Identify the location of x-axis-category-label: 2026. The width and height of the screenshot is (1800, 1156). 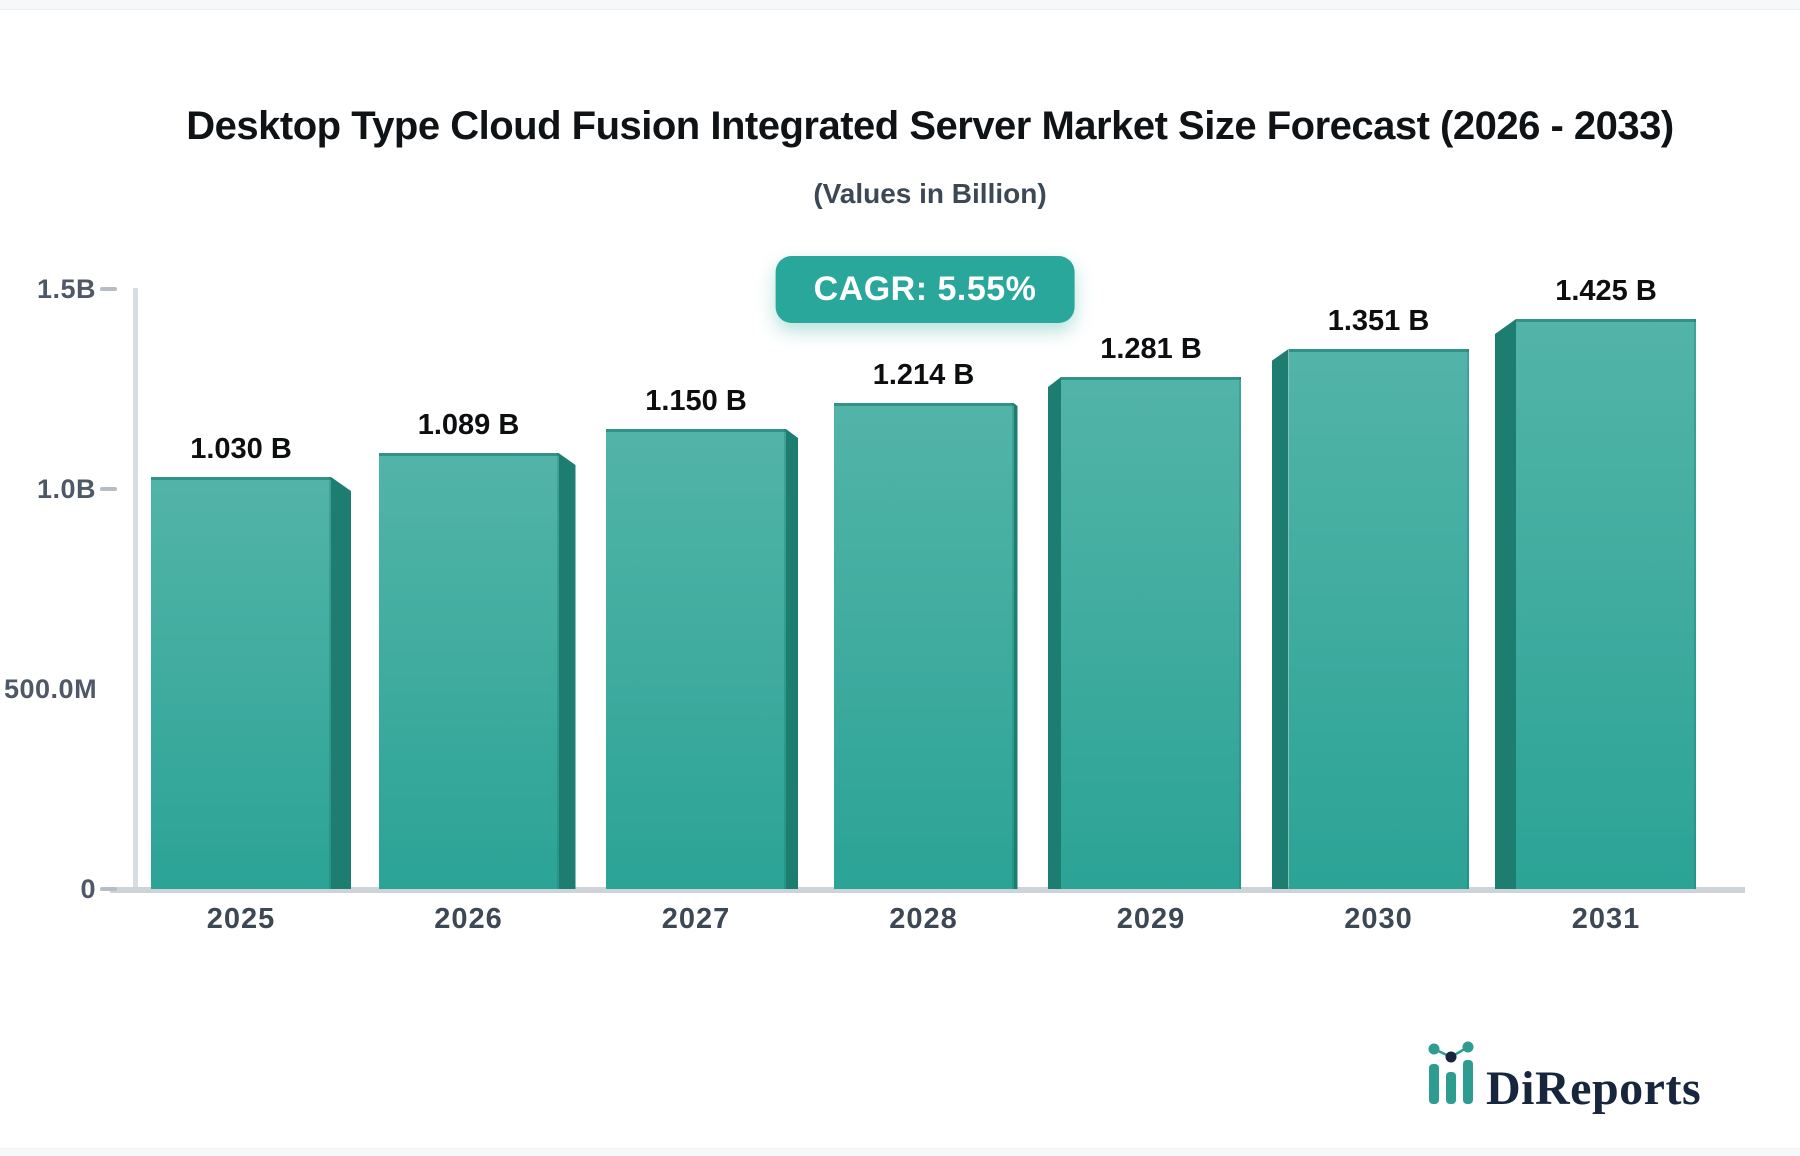
(468, 919).